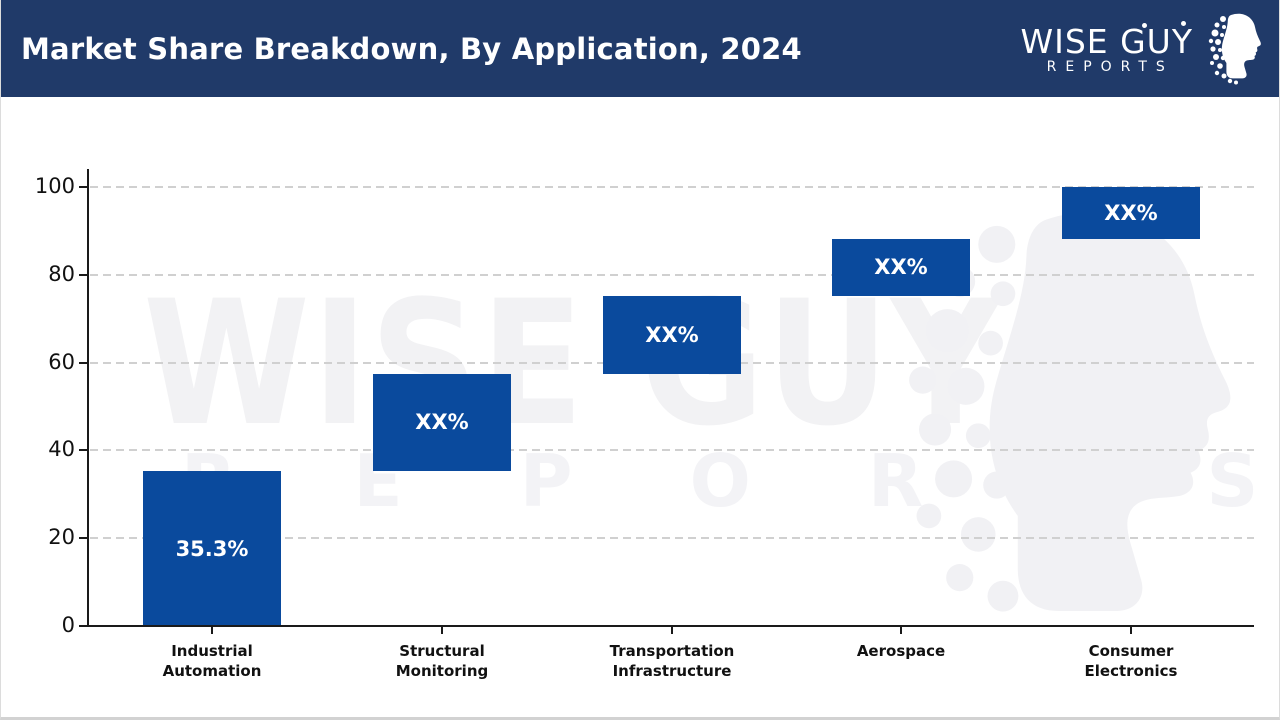 The height and width of the screenshot is (720, 1280). I want to click on logo-subtitle-text: REPORTS, so click(1110, 66).